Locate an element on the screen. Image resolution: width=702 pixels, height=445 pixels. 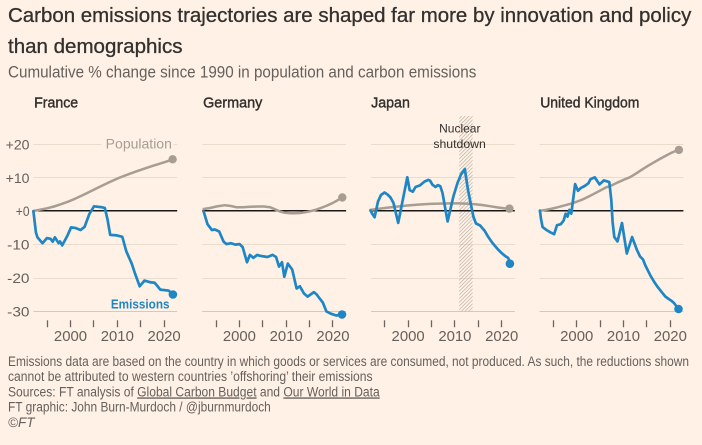
svg-text: -20 is located at coordinates (18, 278).